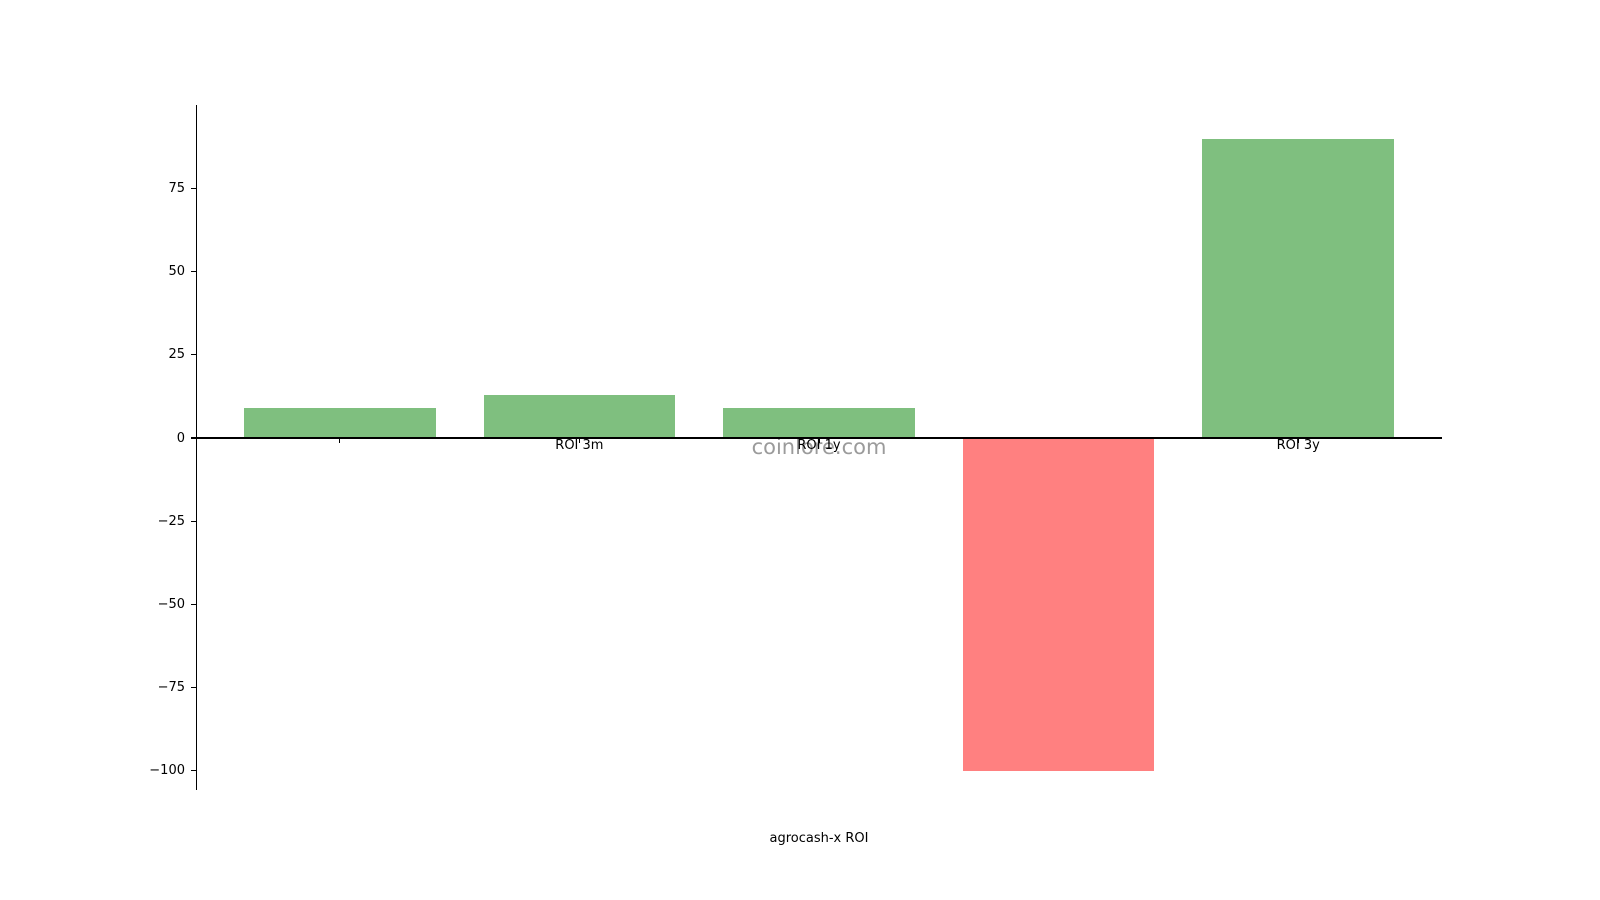 Image resolution: width=1600 pixels, height=900 pixels. Describe the element at coordinates (193, 521) in the screenshot. I see `y-tick-mark--25` at that location.